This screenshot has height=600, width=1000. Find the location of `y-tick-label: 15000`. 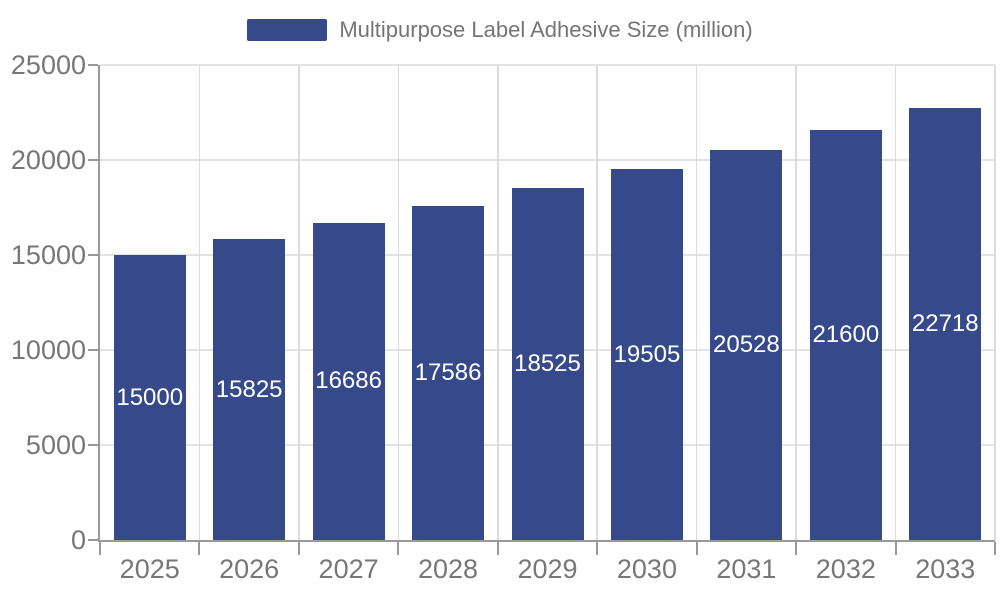

y-tick-label: 15000 is located at coordinates (48, 255).